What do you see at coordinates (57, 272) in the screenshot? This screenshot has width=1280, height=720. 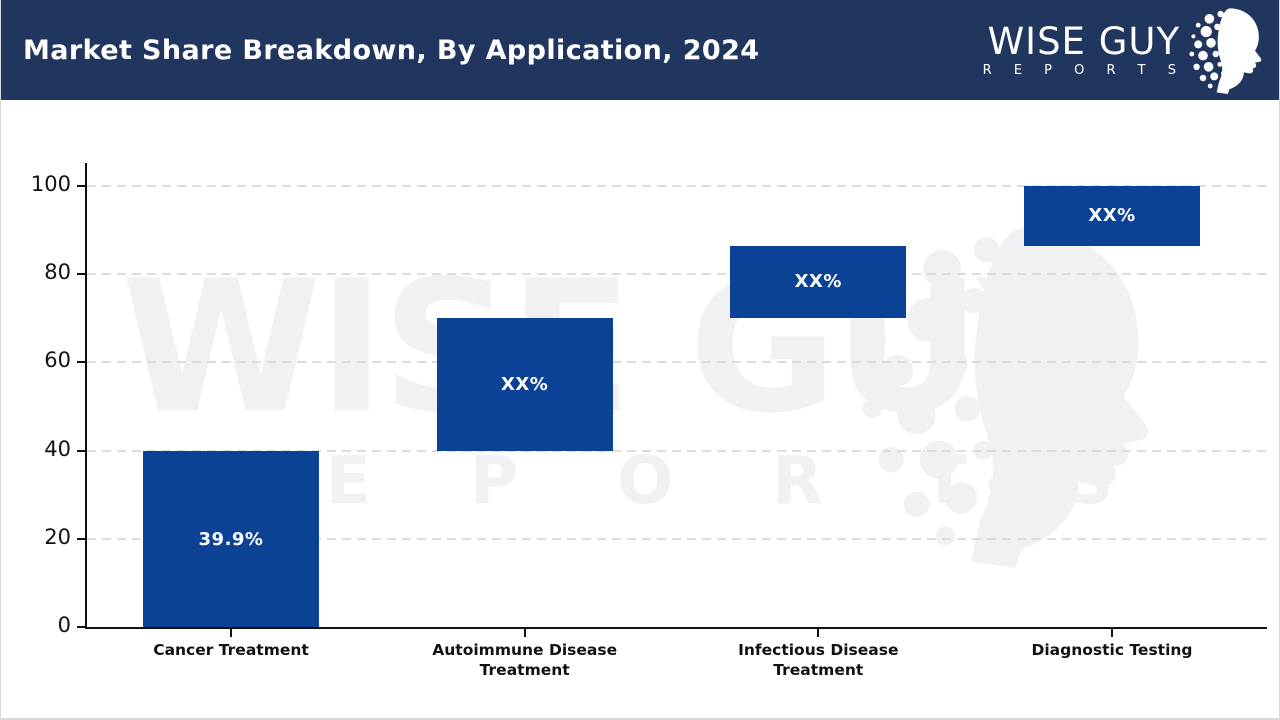 I see `y-tick-label: 80` at bounding box center [57, 272].